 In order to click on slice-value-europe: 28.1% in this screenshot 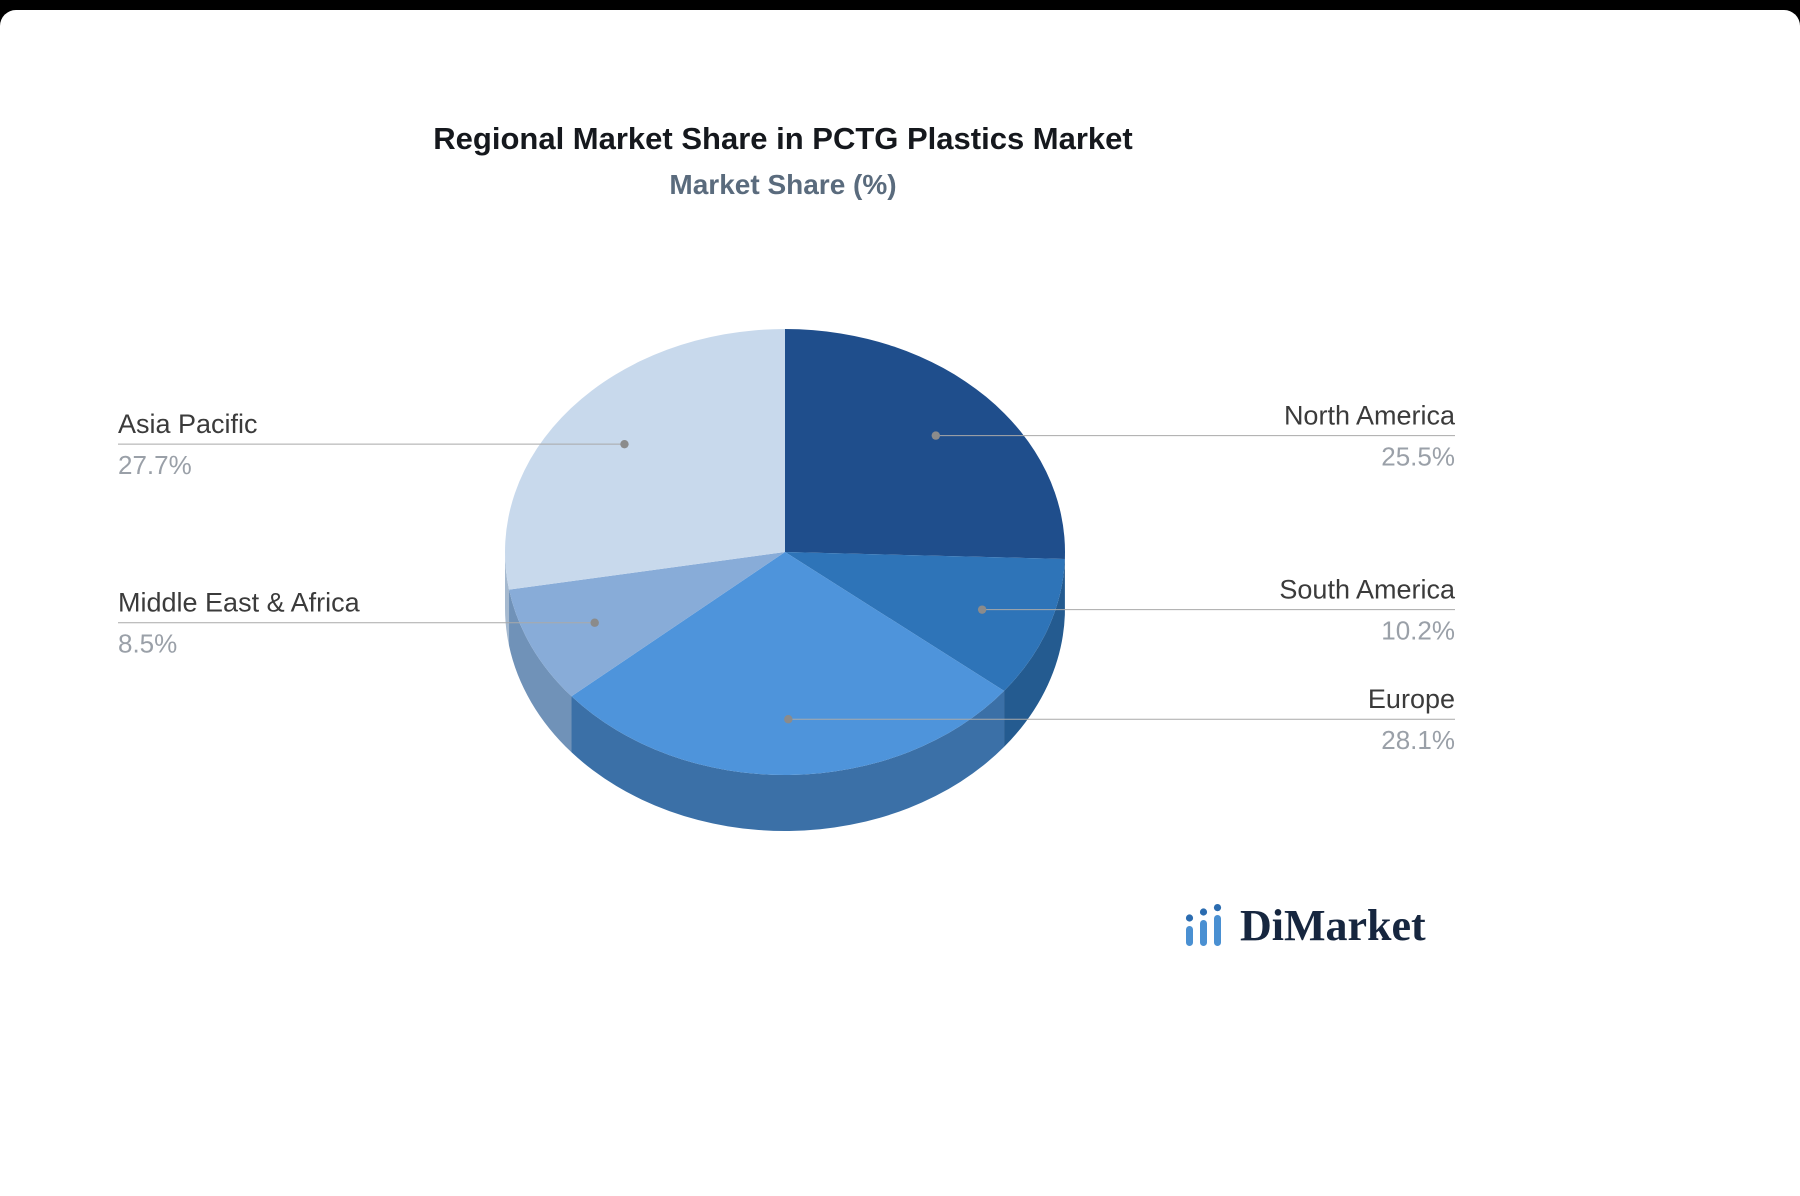, I will do `click(1418, 740)`.